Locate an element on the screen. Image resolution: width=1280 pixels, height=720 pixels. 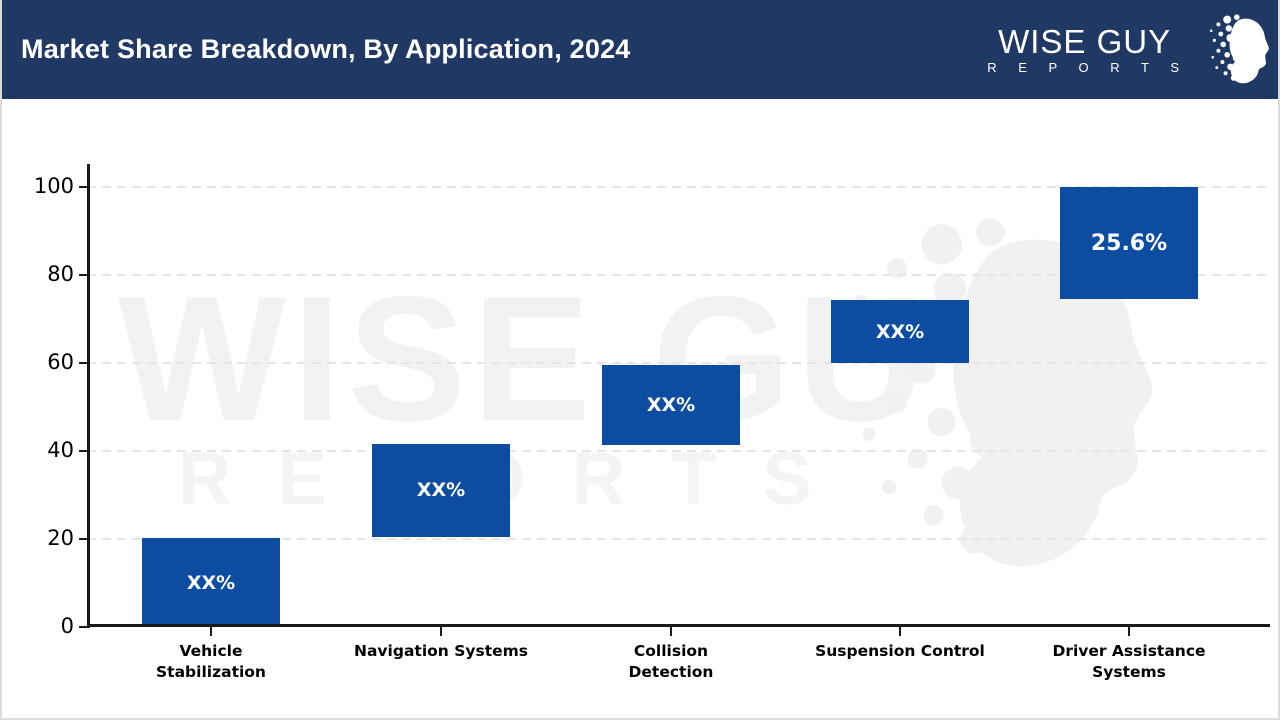
category-label: Navigation Systems is located at coordinates (441, 651).